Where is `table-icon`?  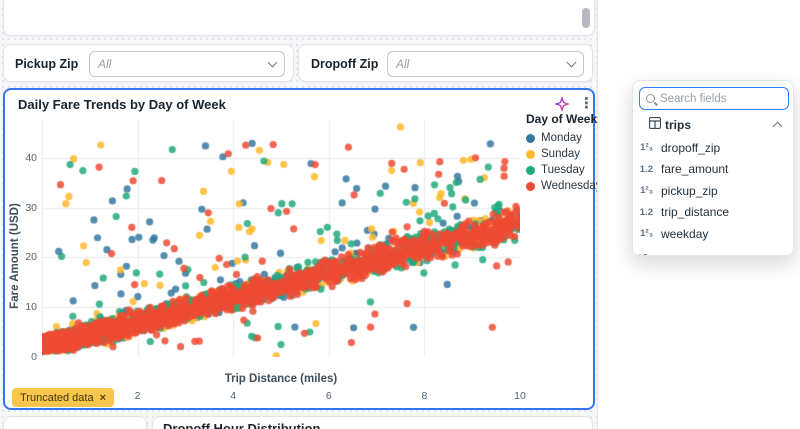
table-icon is located at coordinates (647, 124).